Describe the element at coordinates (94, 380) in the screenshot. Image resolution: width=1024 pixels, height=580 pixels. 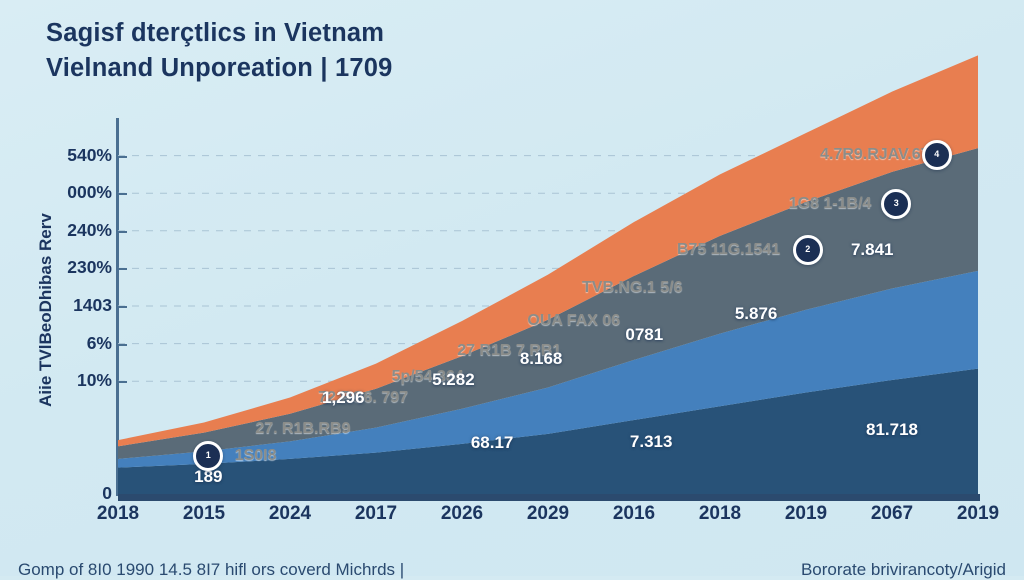
I see `y-tick-label: 10%` at that location.